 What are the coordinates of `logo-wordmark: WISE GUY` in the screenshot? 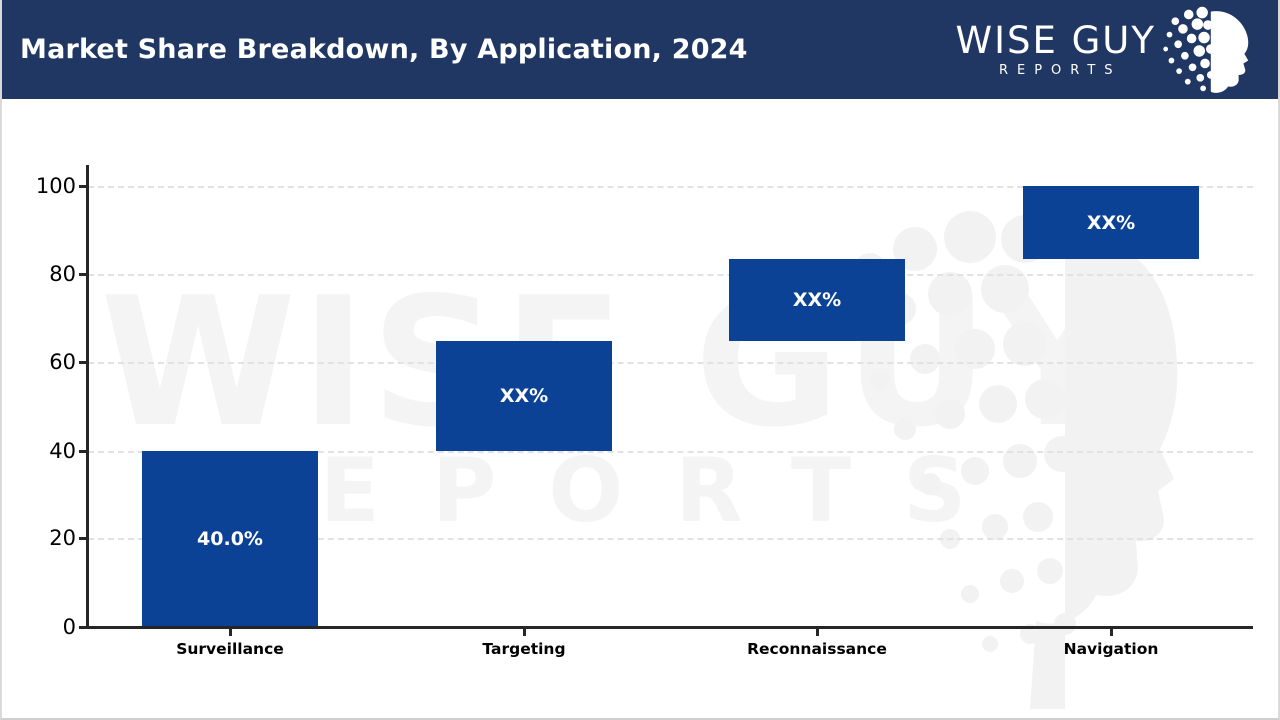 It's located at (1055, 40).